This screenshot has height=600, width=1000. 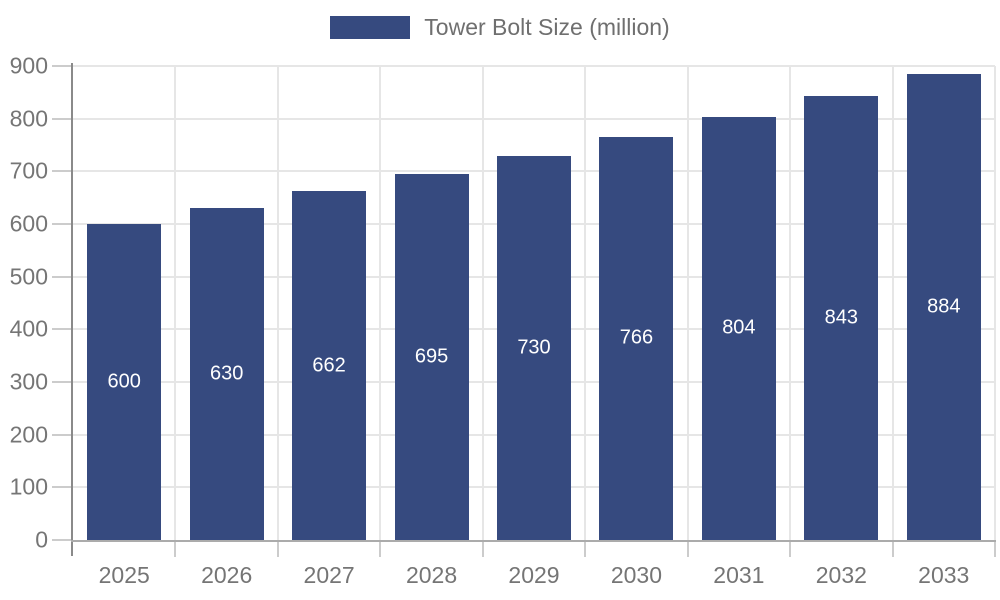 I want to click on bar-value-label: 600, so click(x=124, y=381).